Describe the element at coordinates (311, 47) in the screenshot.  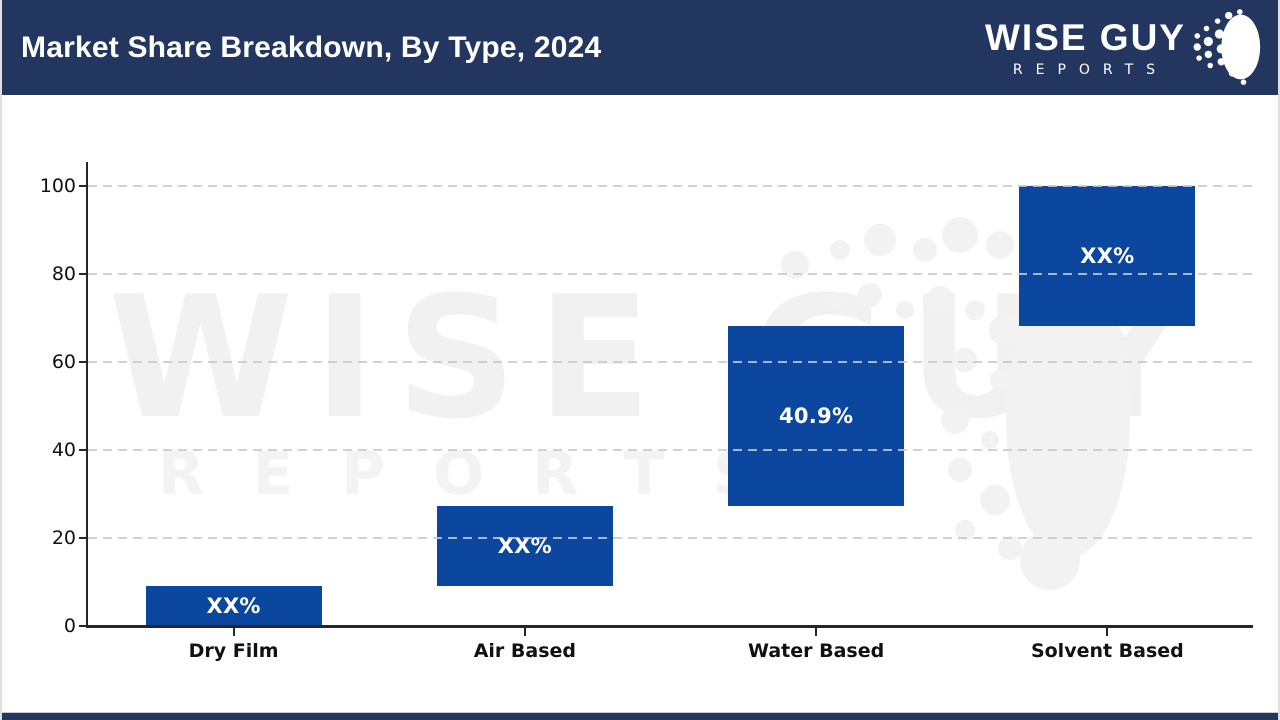
I see `chart-title: Market Share Breakdown, By Type, 2024` at that location.